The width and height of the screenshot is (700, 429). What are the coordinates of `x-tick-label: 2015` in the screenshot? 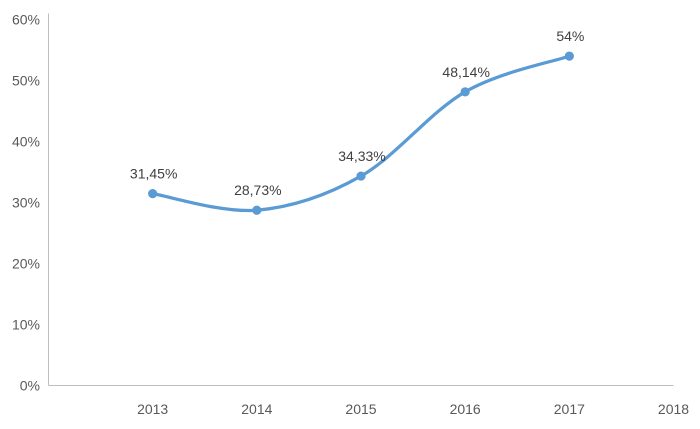 It's located at (360, 409).